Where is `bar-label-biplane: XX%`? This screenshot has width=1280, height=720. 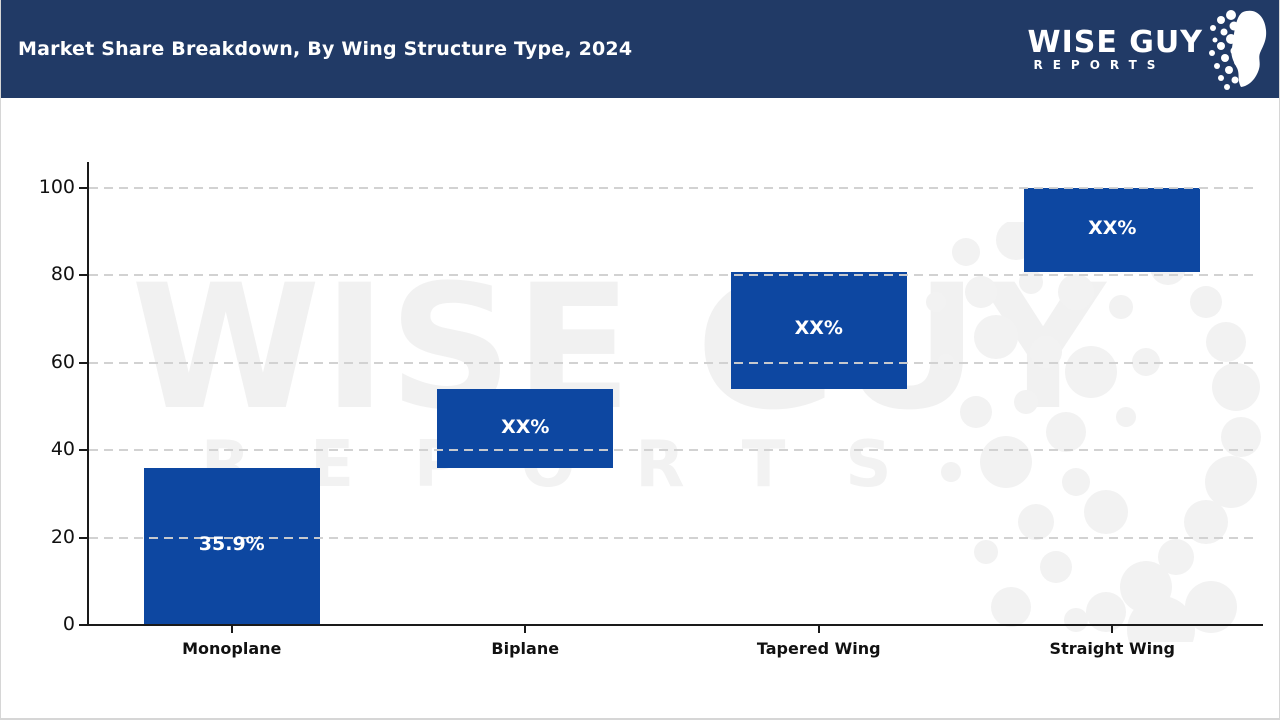
bar-label-biplane: XX% is located at coordinates (525, 426).